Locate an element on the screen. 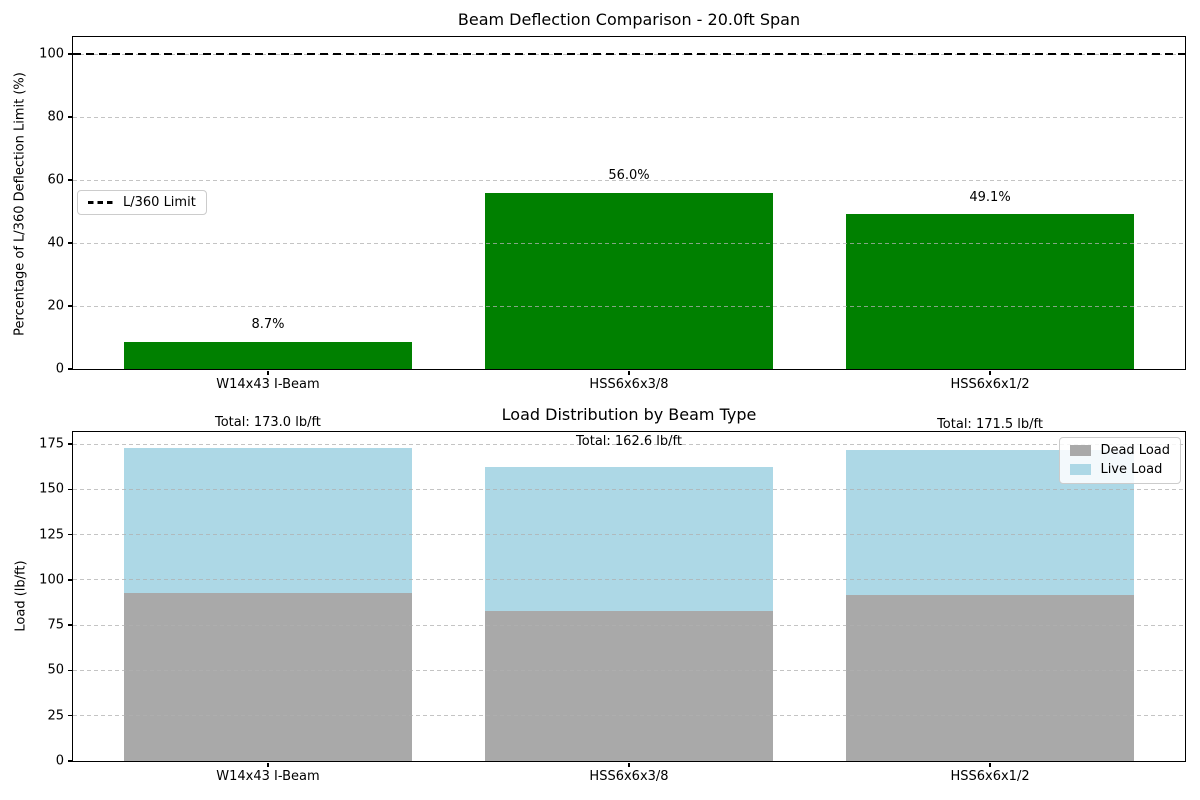 This screenshot has height=800, width=1200. legend-entry-dead-load: Dead Load is located at coordinates (1120, 450).